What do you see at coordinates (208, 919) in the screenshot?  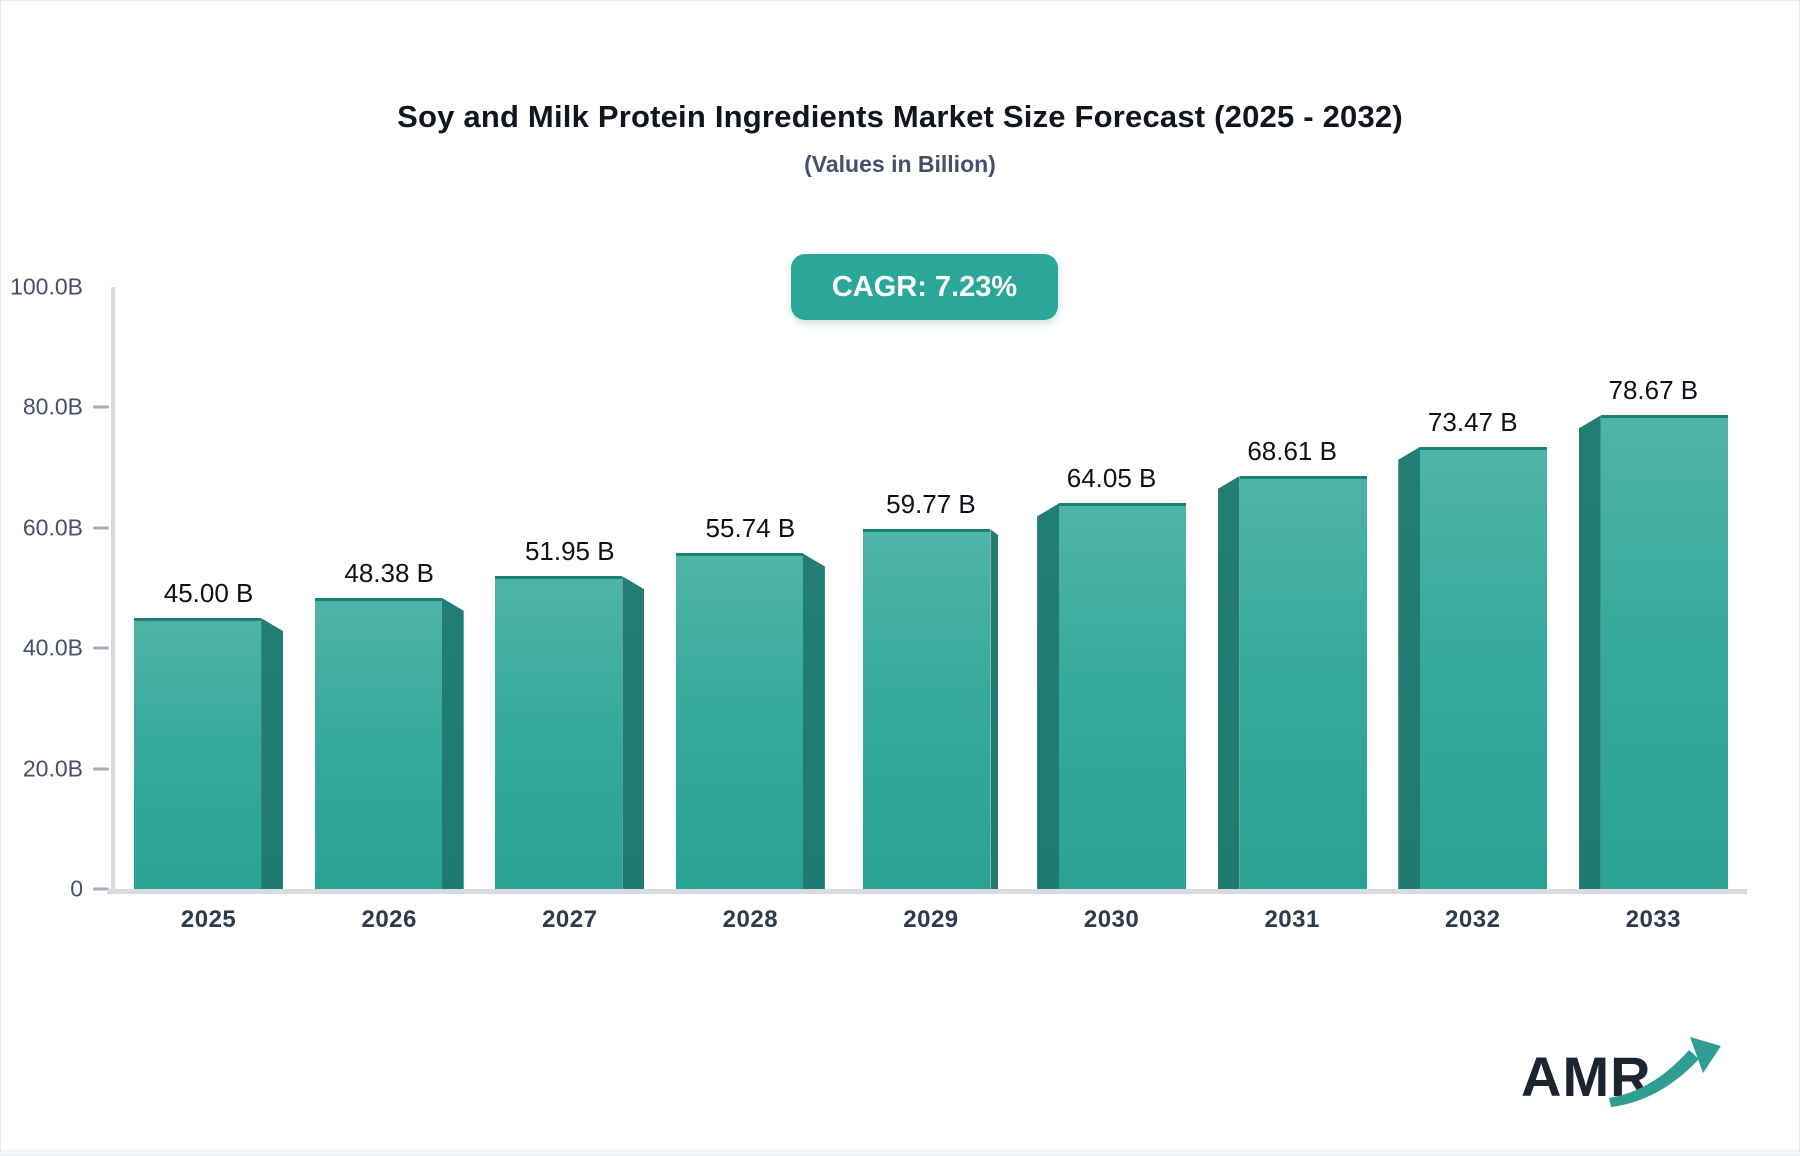 I see `x-axis-label: 2025` at bounding box center [208, 919].